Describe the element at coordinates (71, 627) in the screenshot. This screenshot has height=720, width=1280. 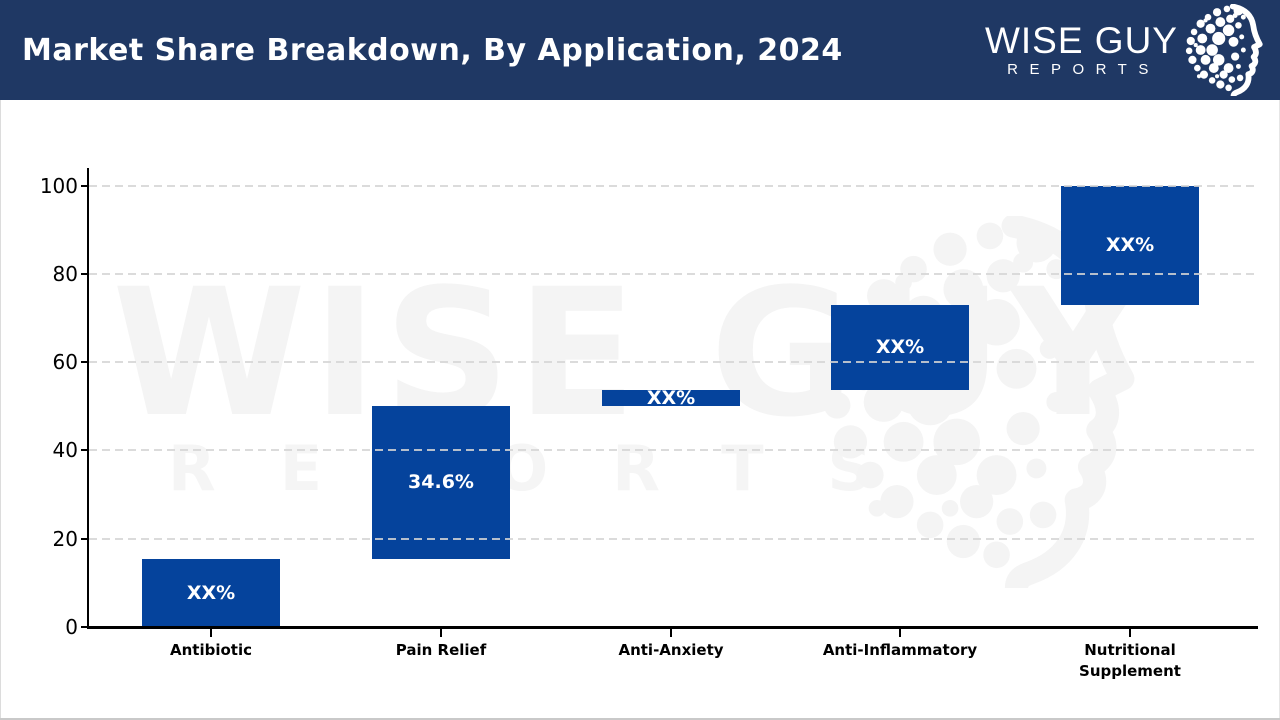
I see `y-axis-tick-label: 0` at that location.